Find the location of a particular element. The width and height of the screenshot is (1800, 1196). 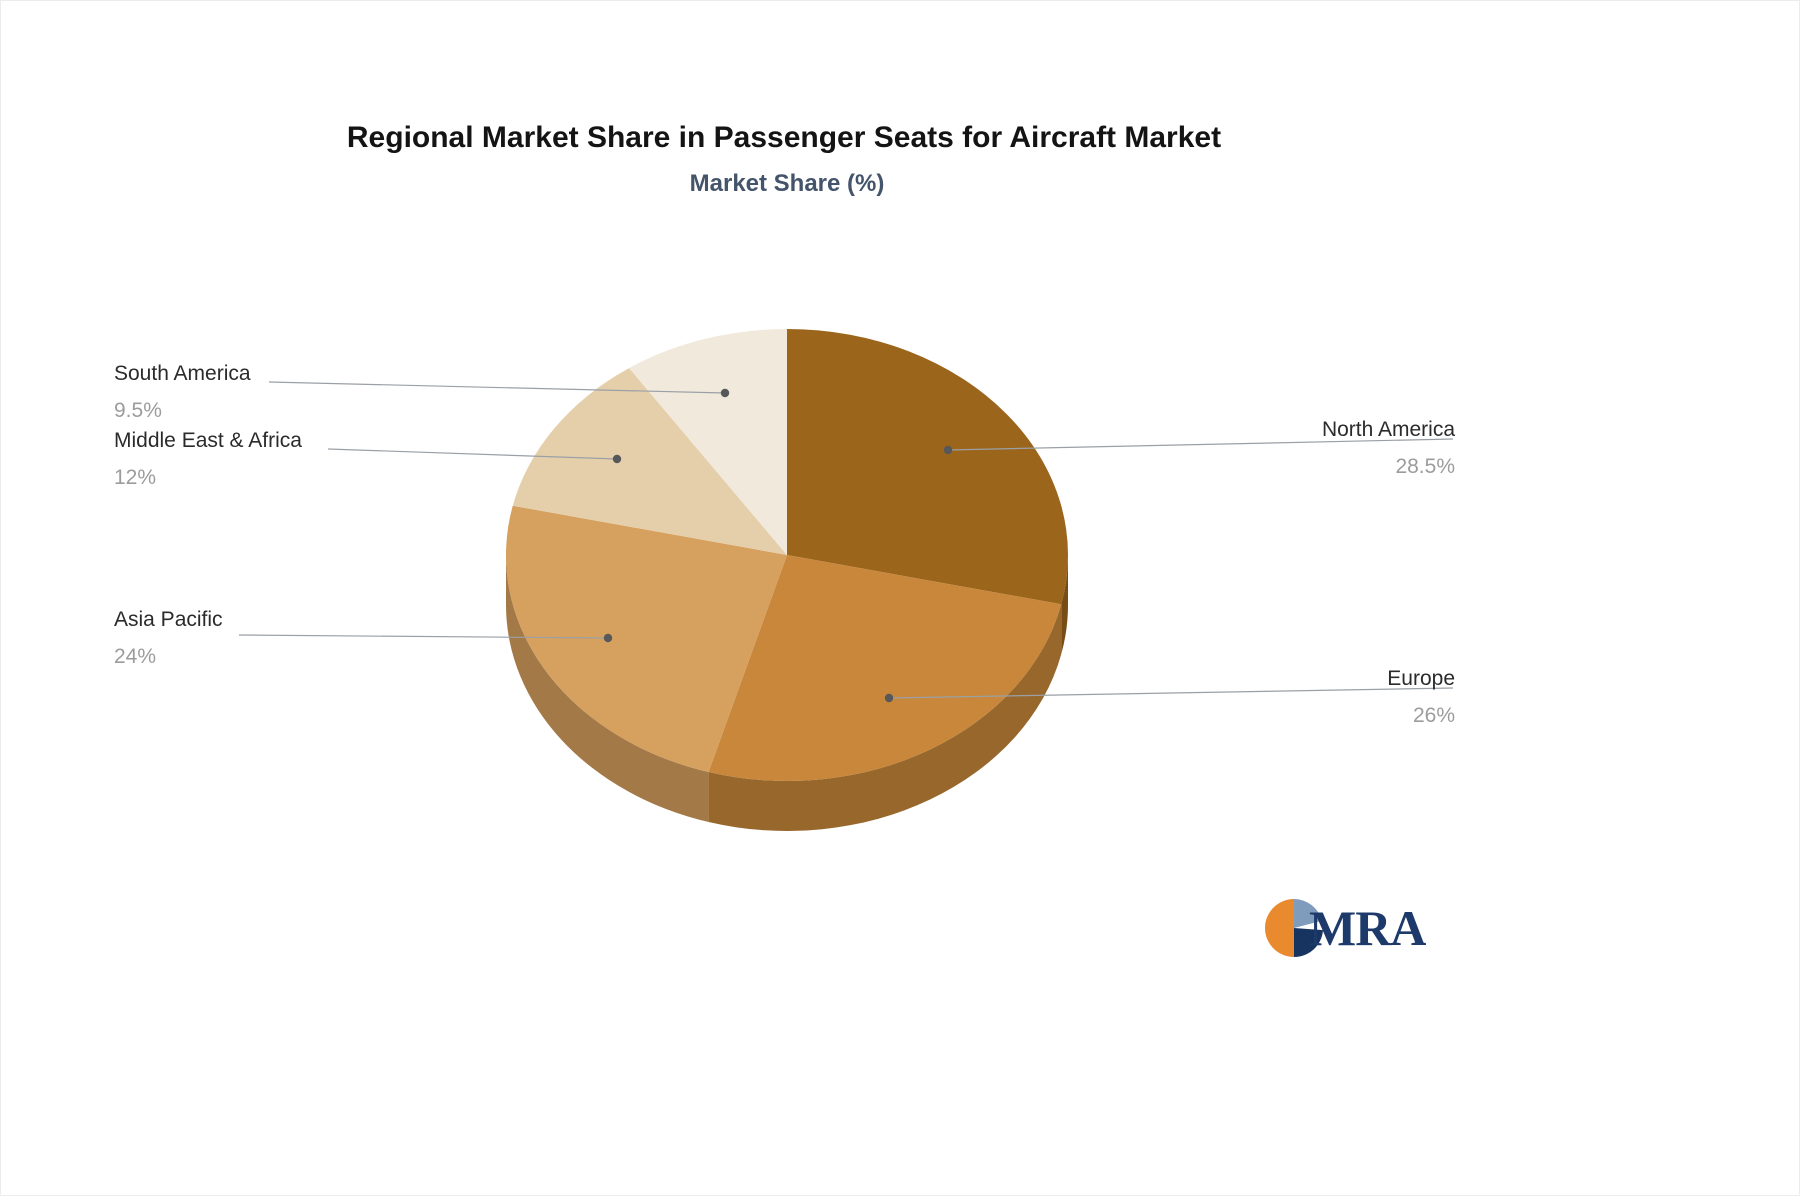

callout-label: Europe is located at coordinates (1421, 678).